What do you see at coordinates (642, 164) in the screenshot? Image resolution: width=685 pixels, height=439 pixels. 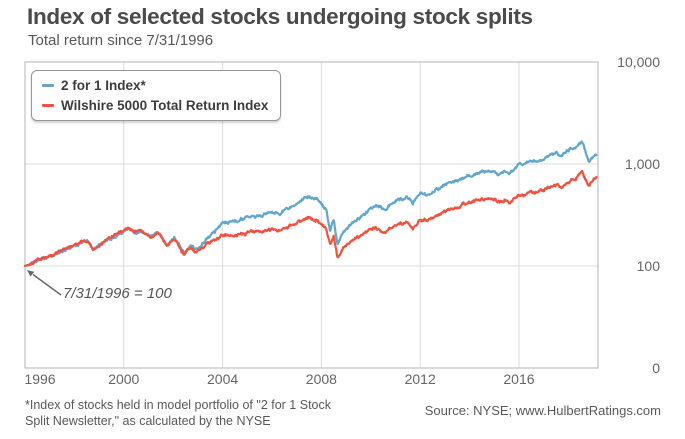 I see `y-tick-label-1000: 1,000` at bounding box center [642, 164].